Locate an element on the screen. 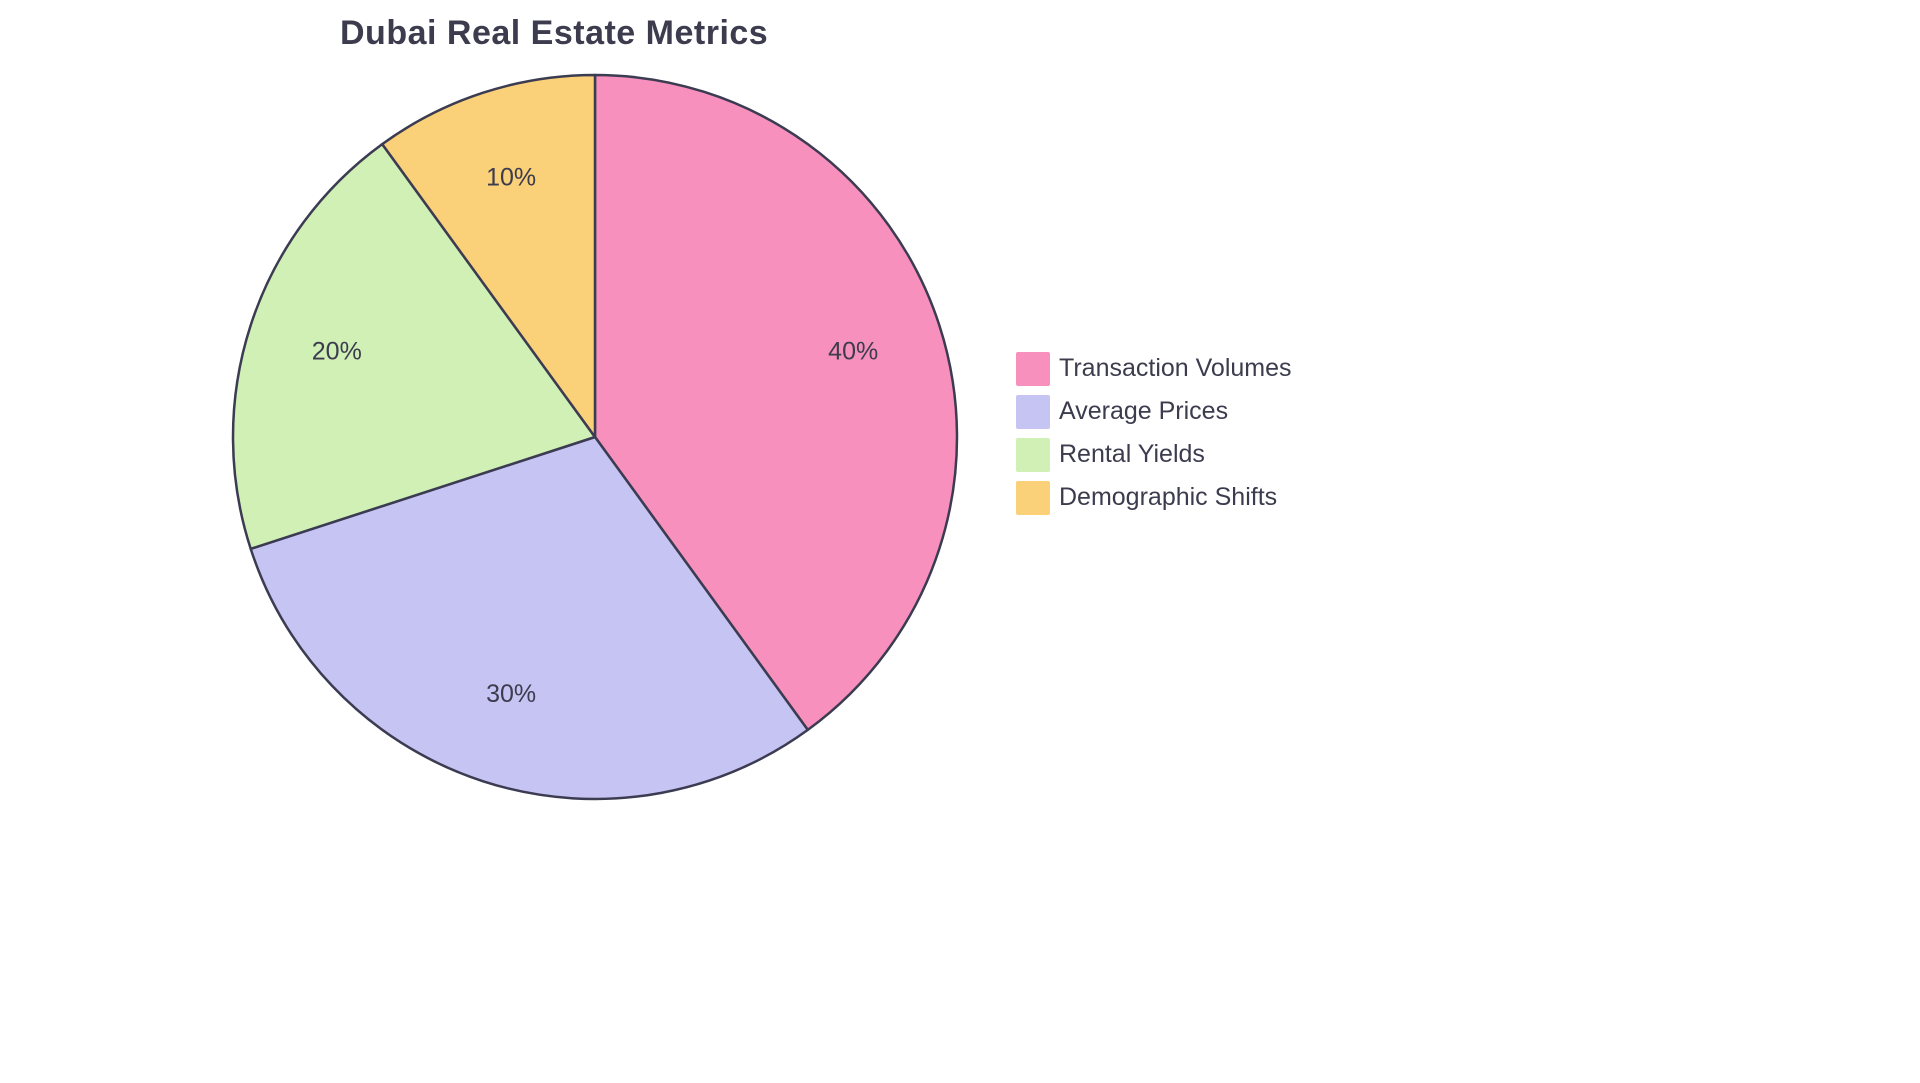  legend-item: Average Prices is located at coordinates (1154, 411).